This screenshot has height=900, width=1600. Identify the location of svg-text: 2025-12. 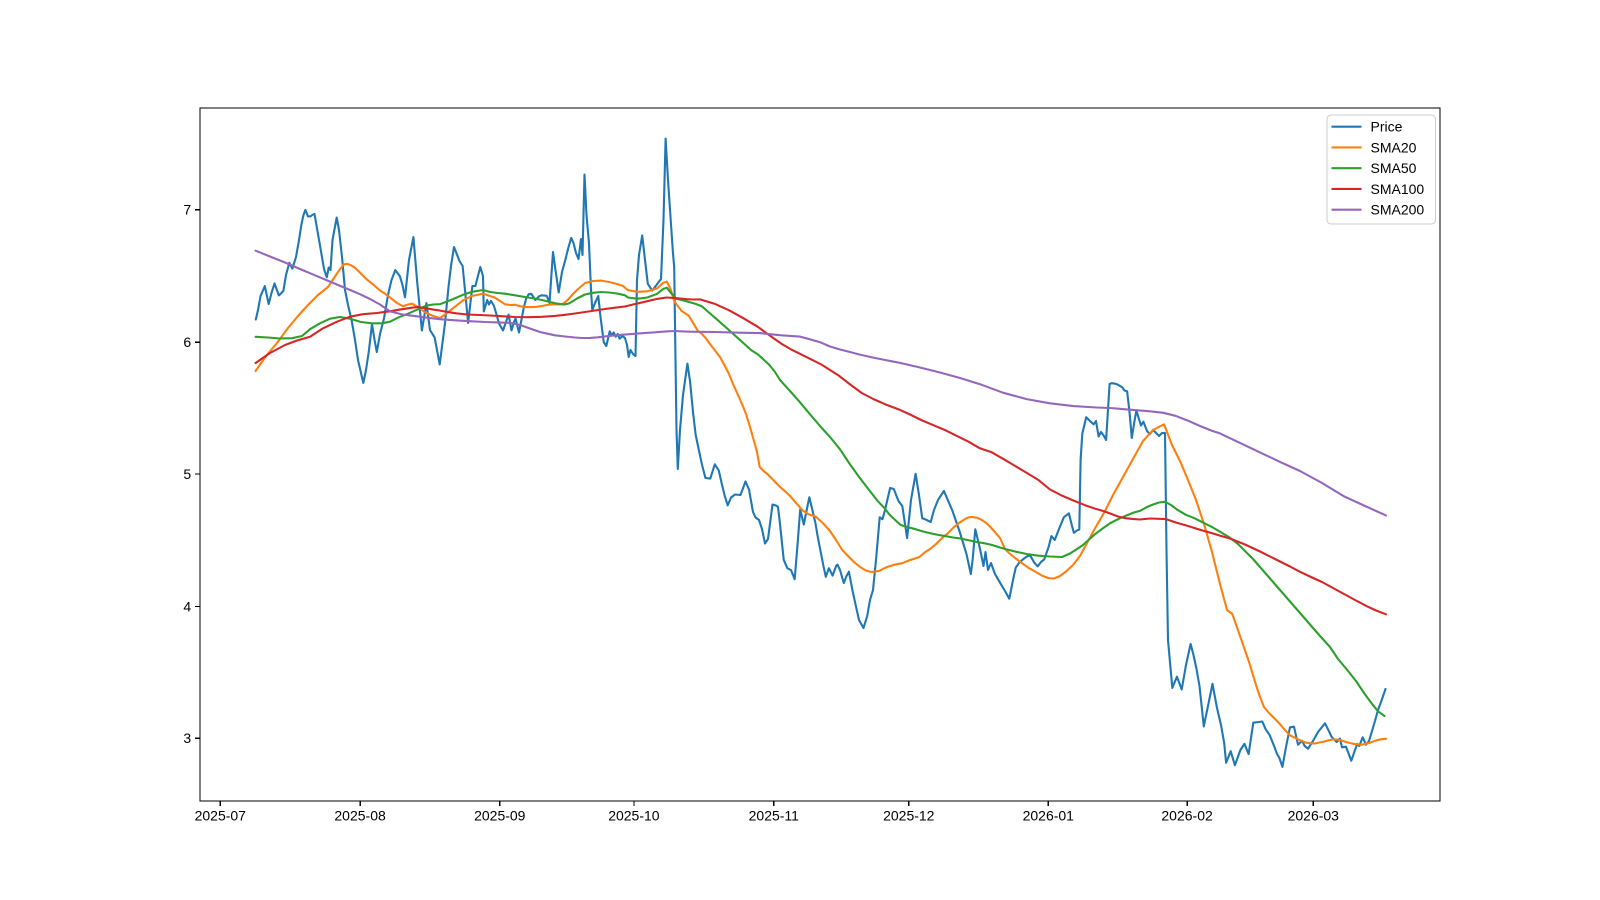
(909, 816).